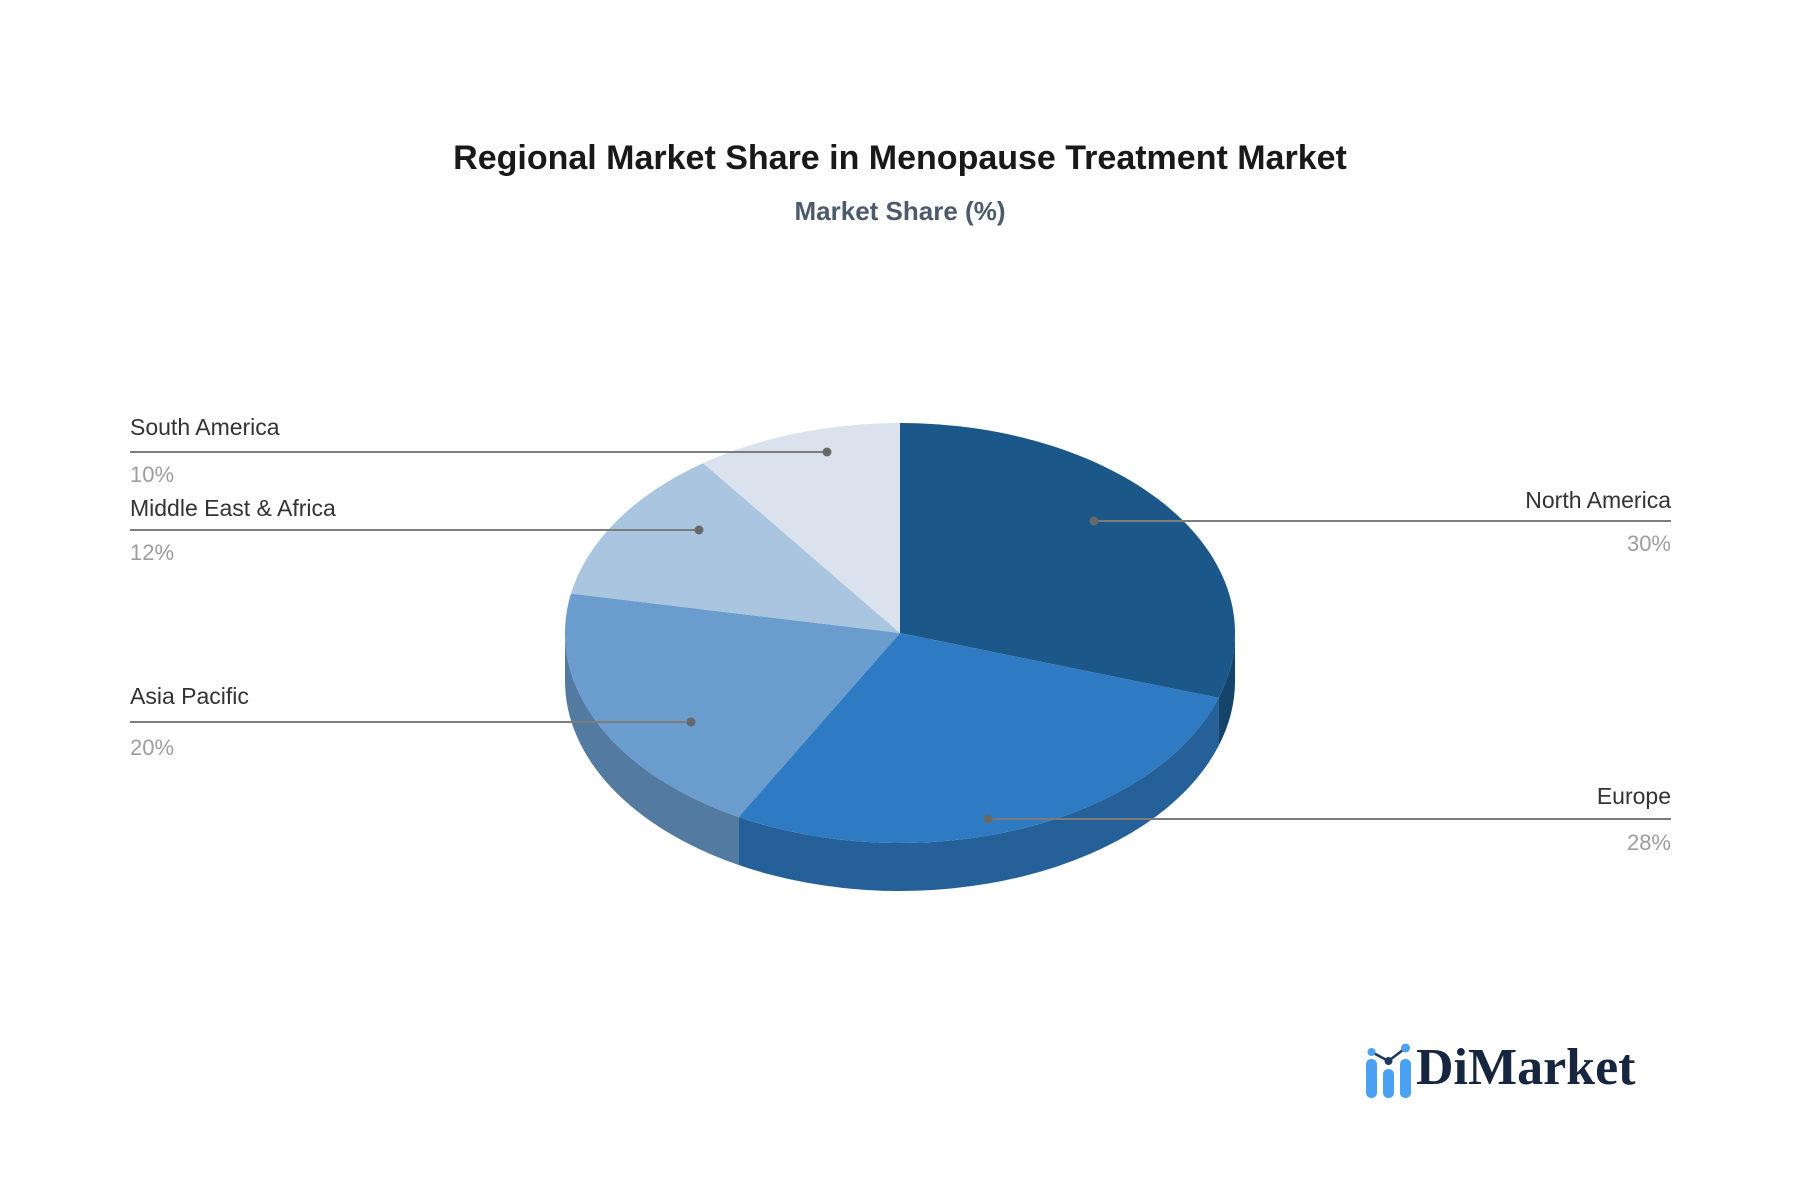  Describe the element at coordinates (978, 794) in the screenshot. I see `pie-slice-side-europe` at that location.